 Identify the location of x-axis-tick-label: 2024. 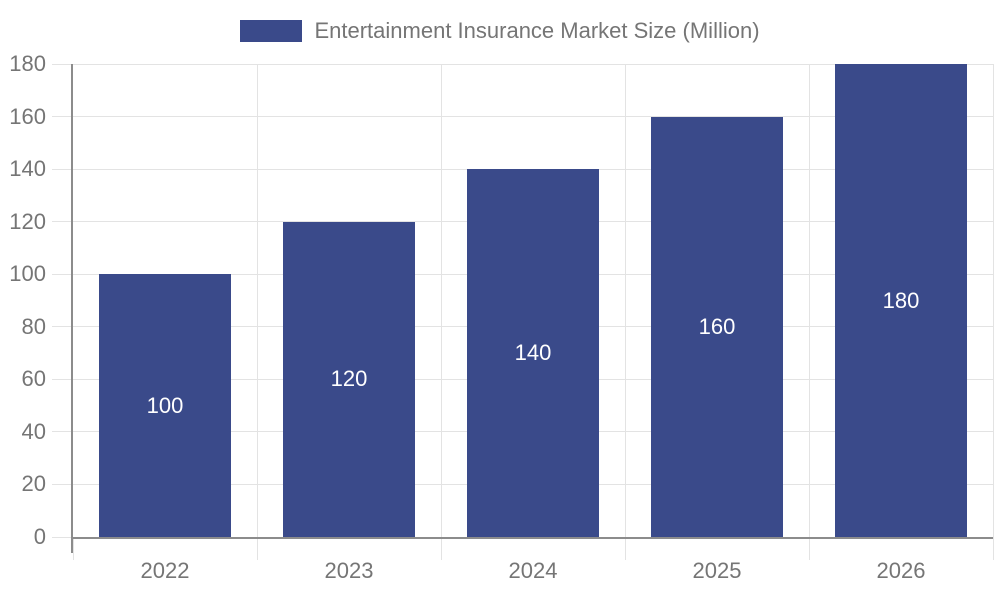
(533, 570).